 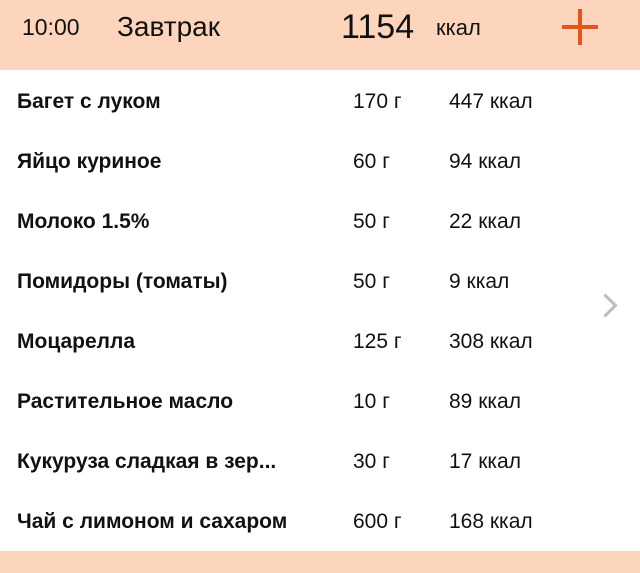 I want to click on meal-header: 10:00 Завтрак 1154 ккал, so click(x=320, y=35).